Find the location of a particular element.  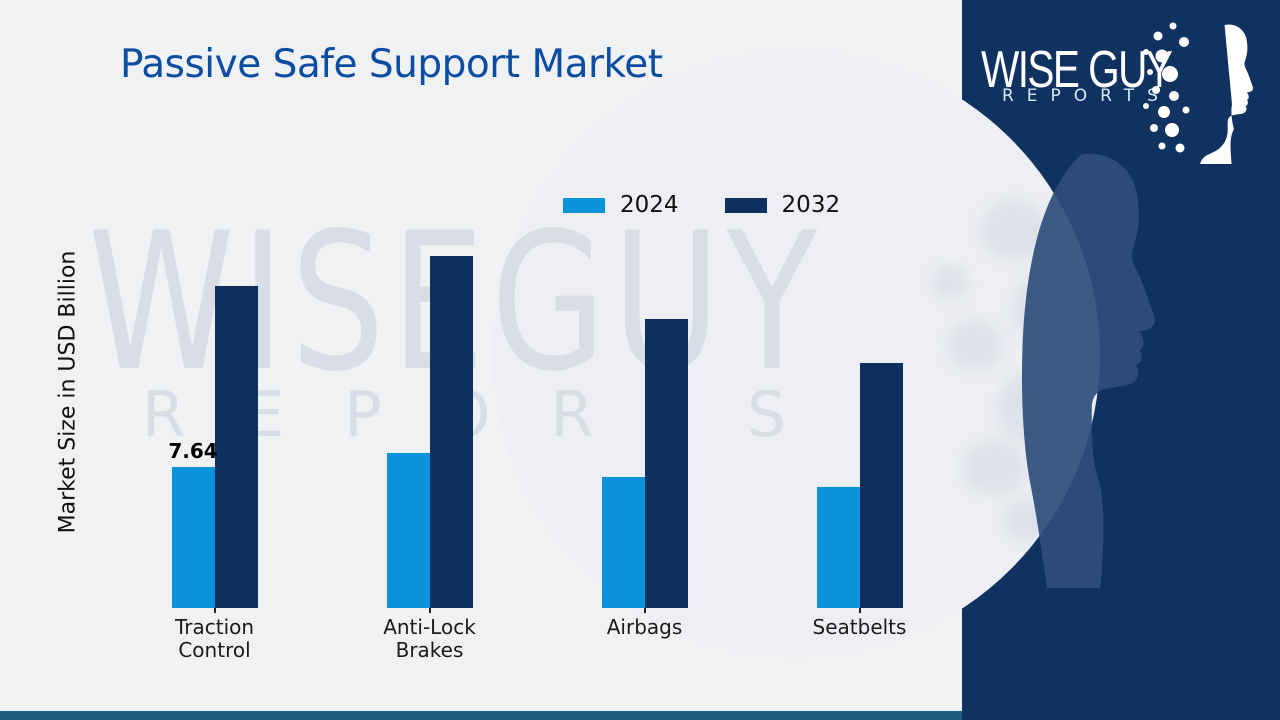

category-label-line: Seatbelts is located at coordinates (859, 627).